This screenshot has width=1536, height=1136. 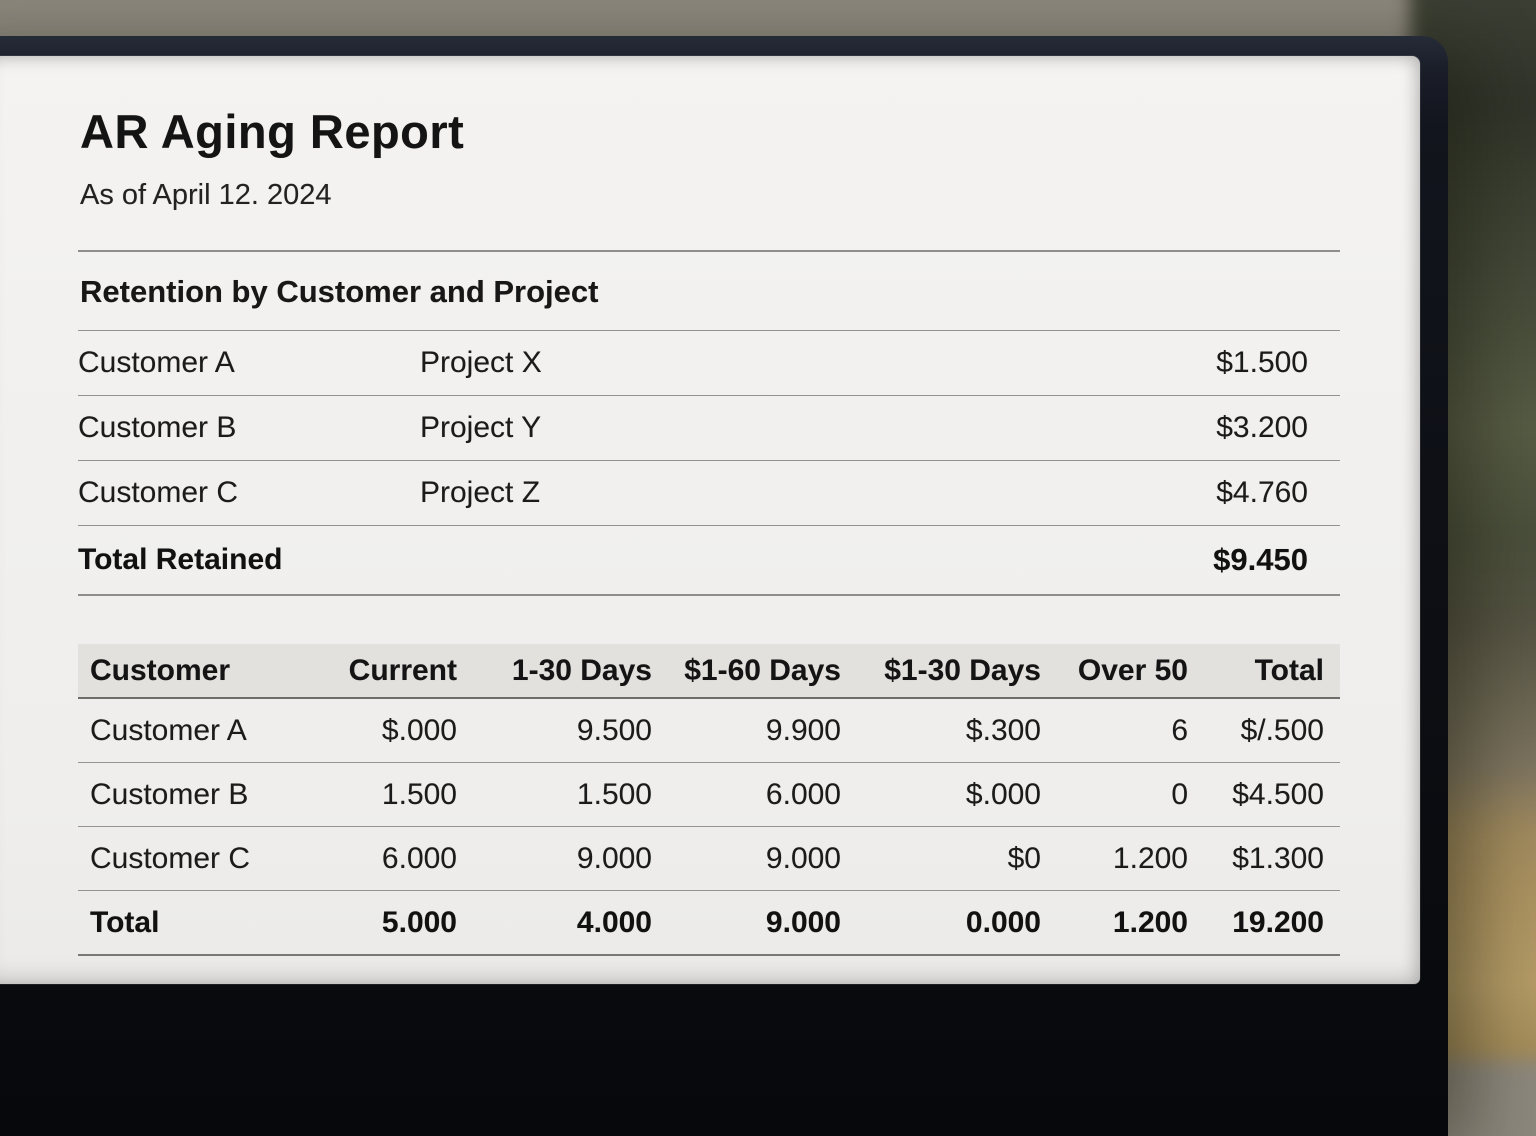 I want to click on total-retained-amount: $9.450, so click(x=1170, y=560).